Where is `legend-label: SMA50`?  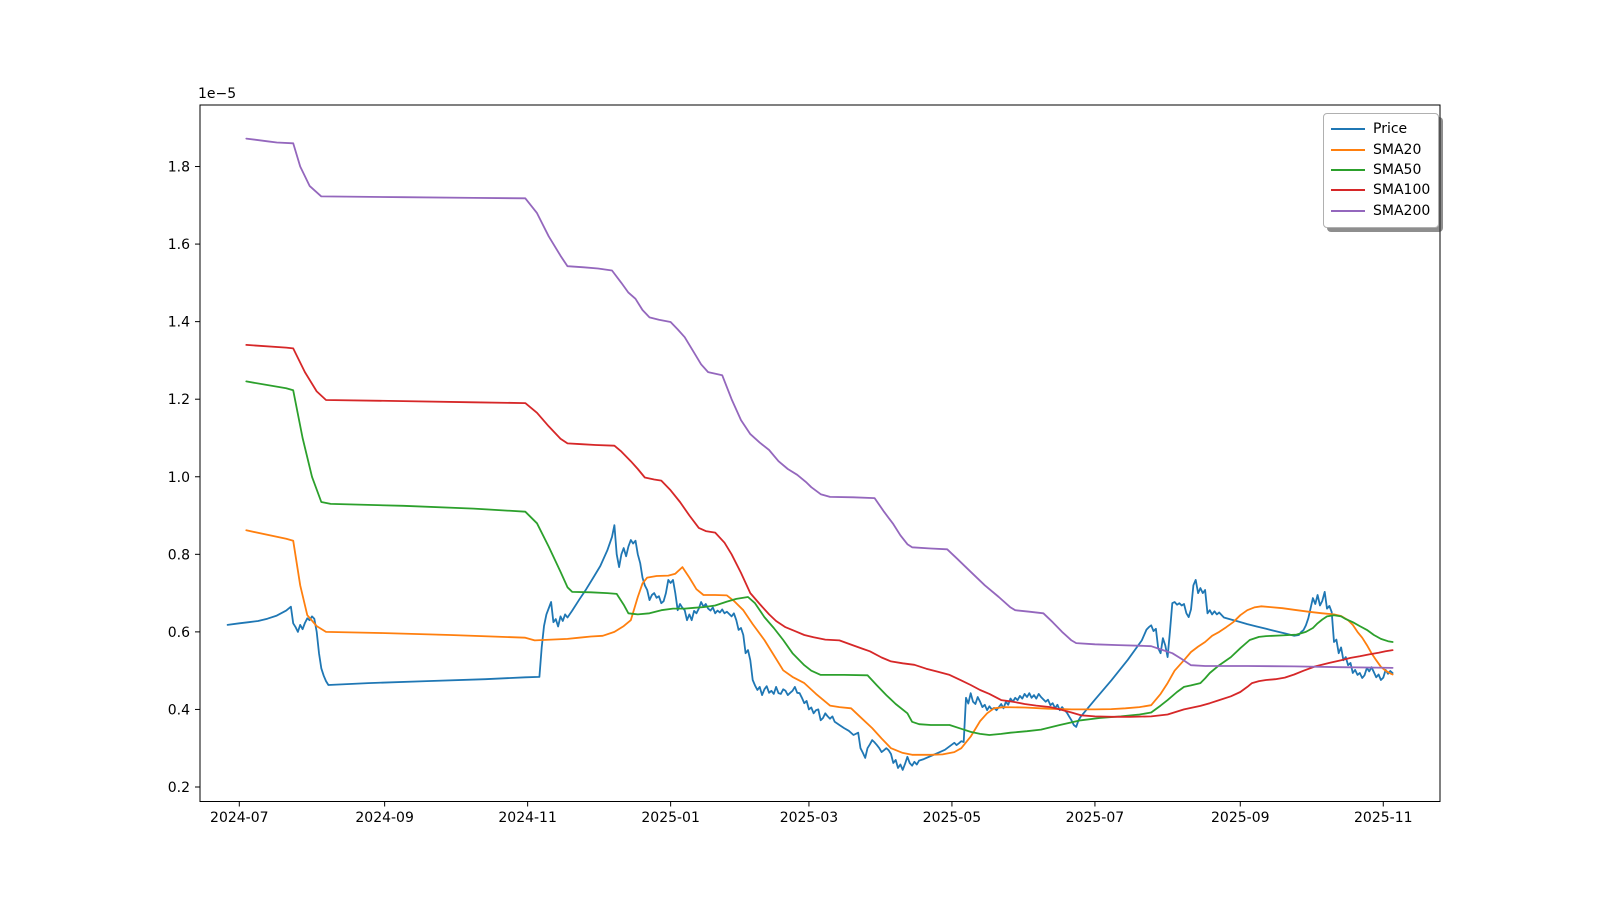
legend-label: SMA50 is located at coordinates (1397, 169).